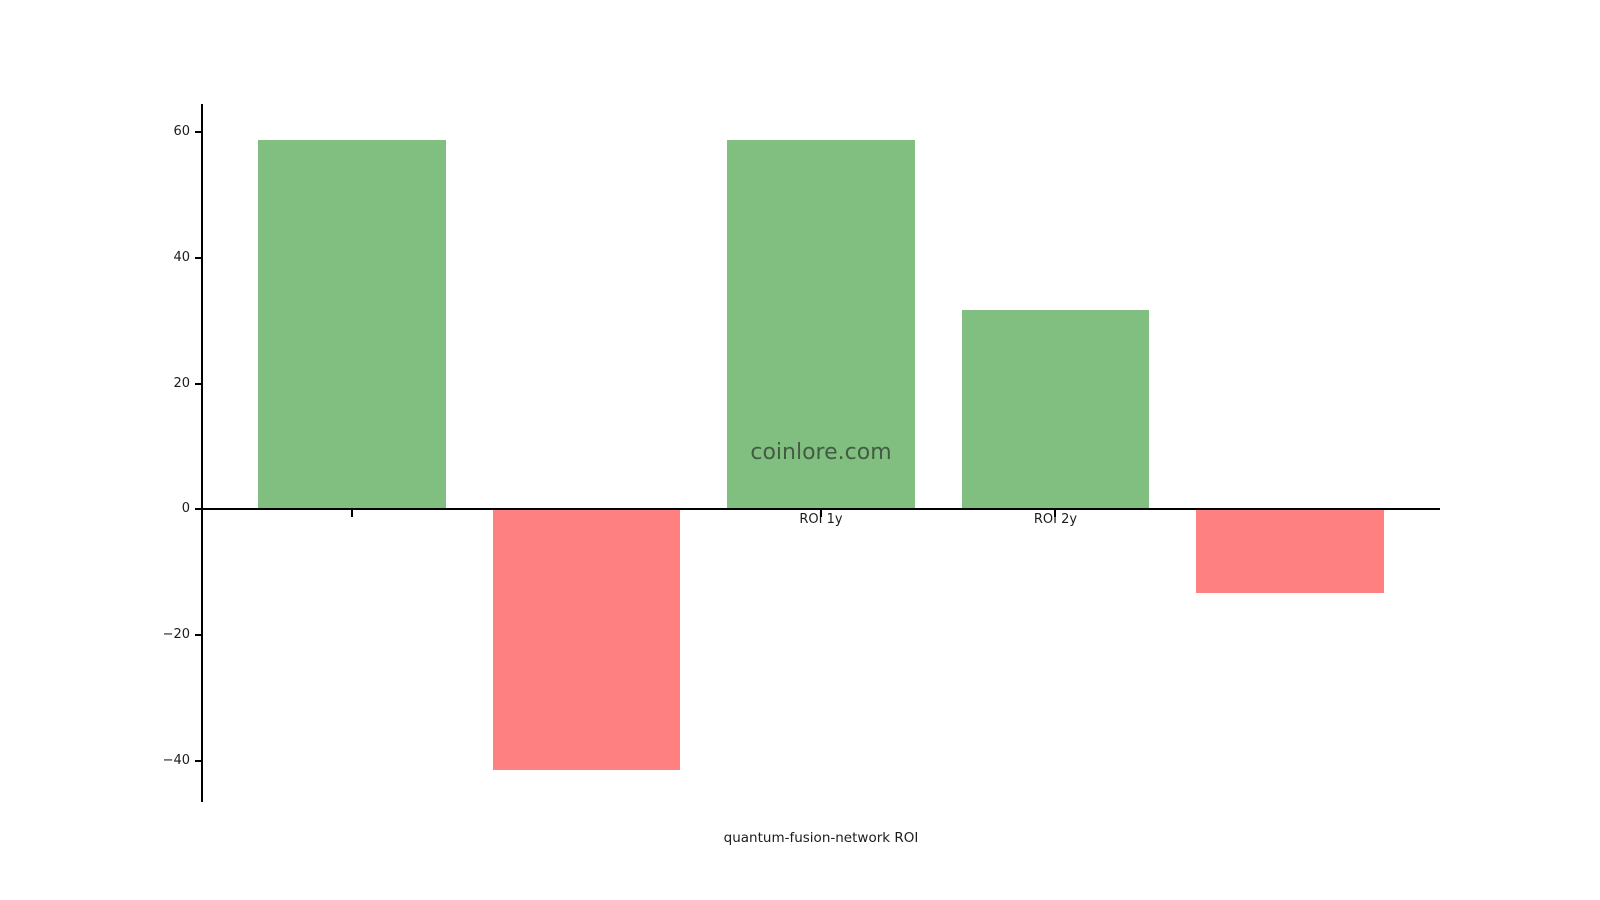  I want to click on y-axis-tick-label: 20, so click(181, 383).